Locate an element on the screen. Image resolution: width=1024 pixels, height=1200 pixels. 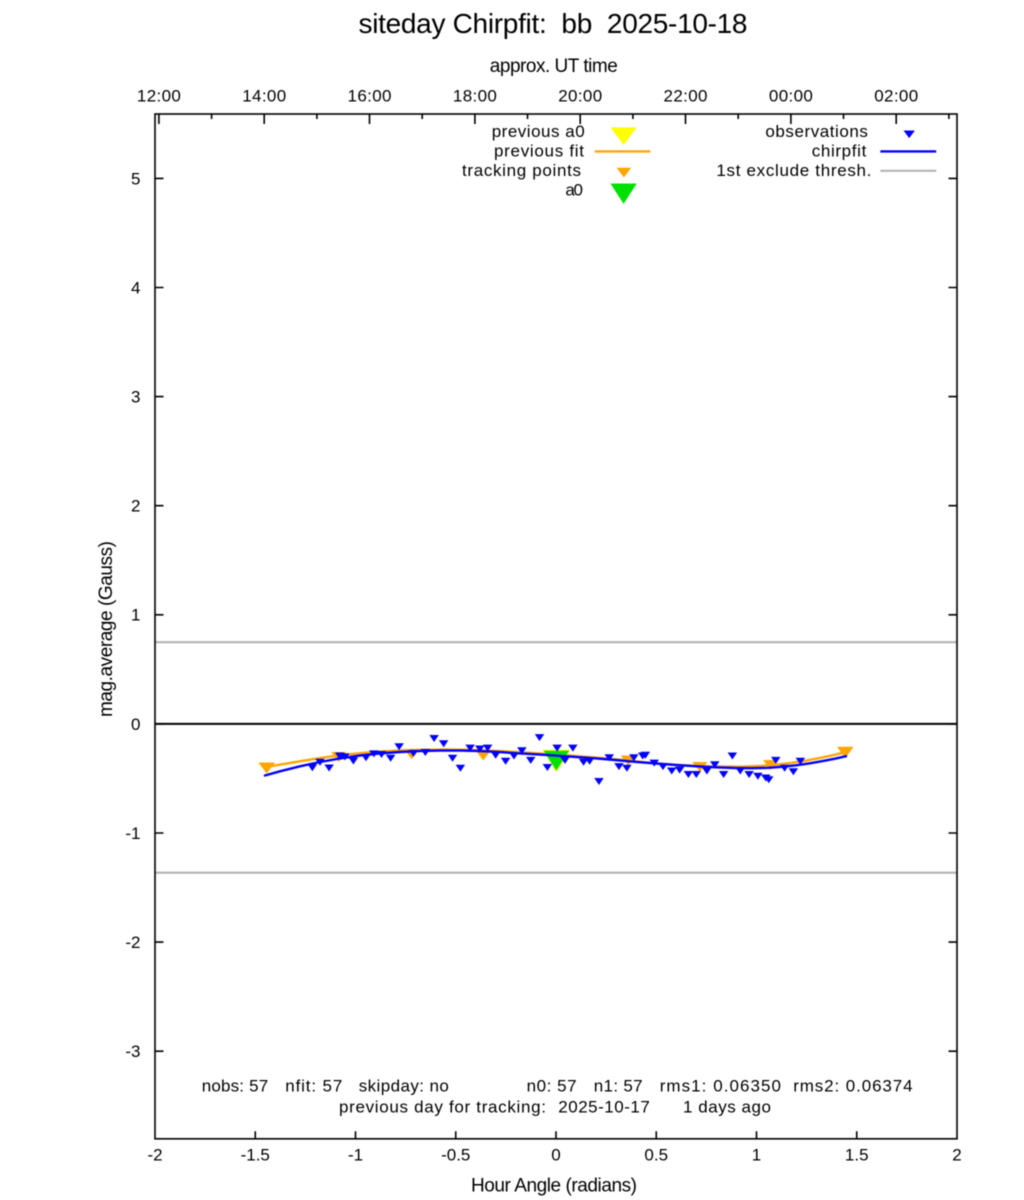
svg-text: 1 days ago is located at coordinates (727, 1106).